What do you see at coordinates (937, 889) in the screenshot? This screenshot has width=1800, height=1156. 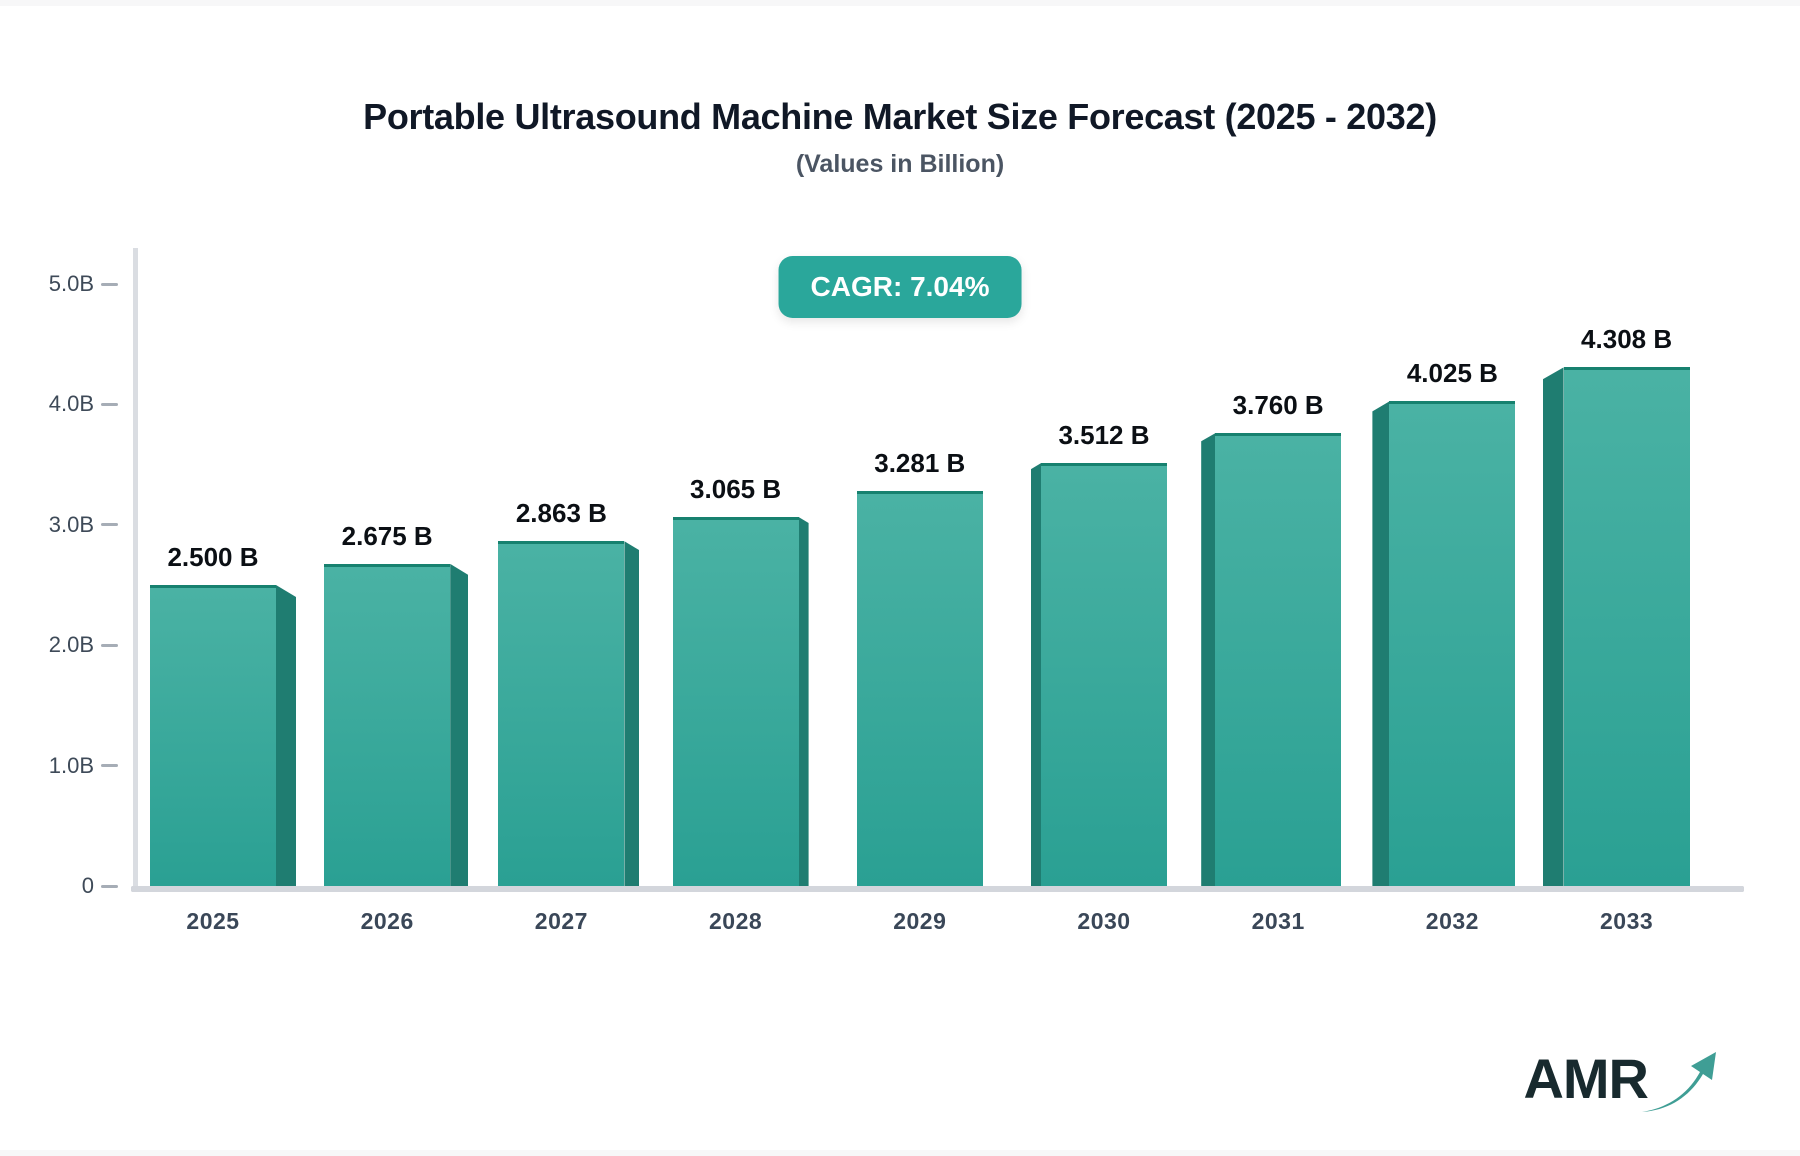 I see `x-axis-line` at bounding box center [937, 889].